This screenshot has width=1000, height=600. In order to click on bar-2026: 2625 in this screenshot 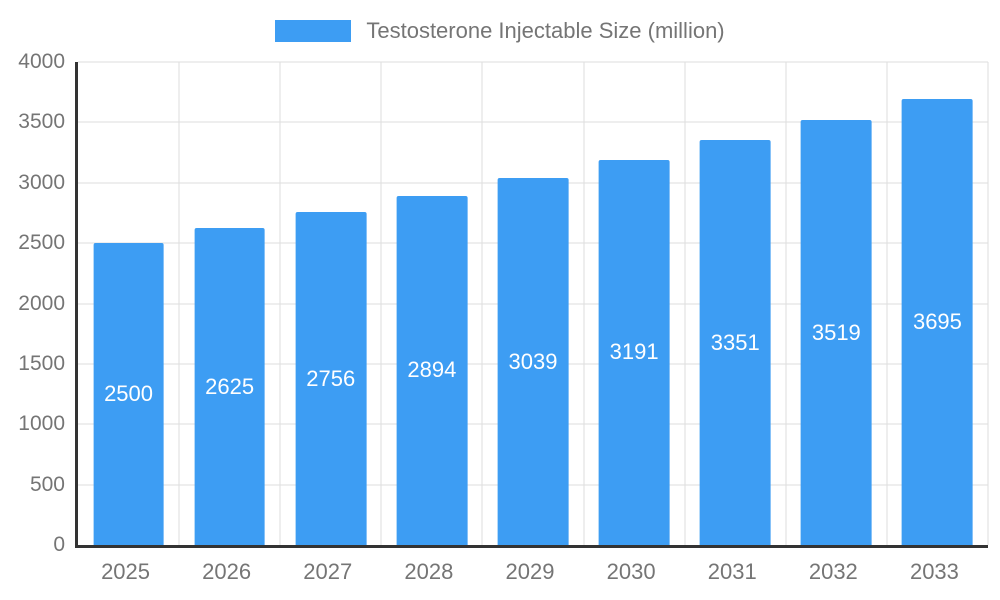, I will do `click(230, 386)`.